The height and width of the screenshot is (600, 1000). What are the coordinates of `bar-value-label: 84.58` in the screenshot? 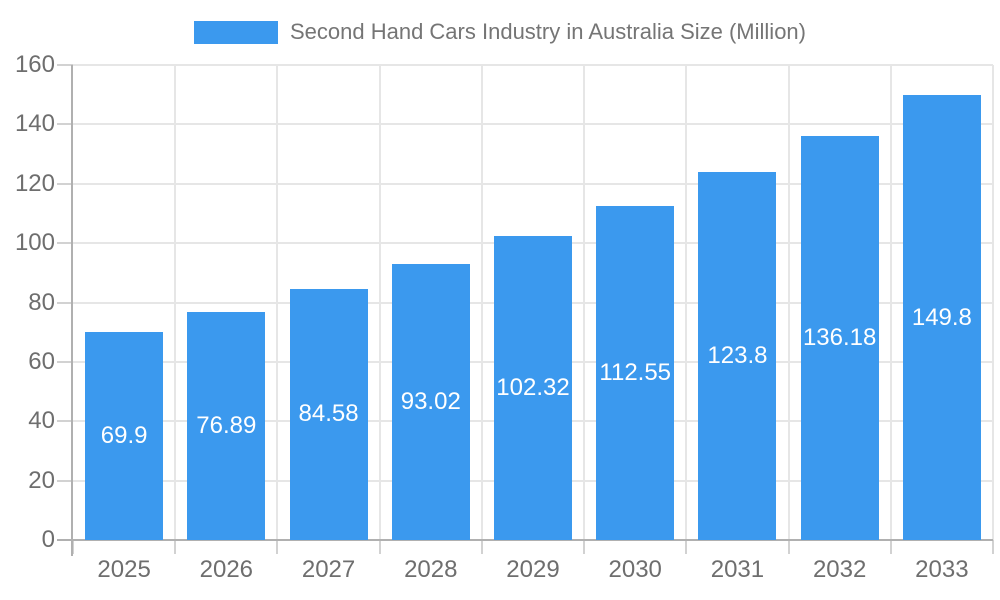 It's located at (328, 414).